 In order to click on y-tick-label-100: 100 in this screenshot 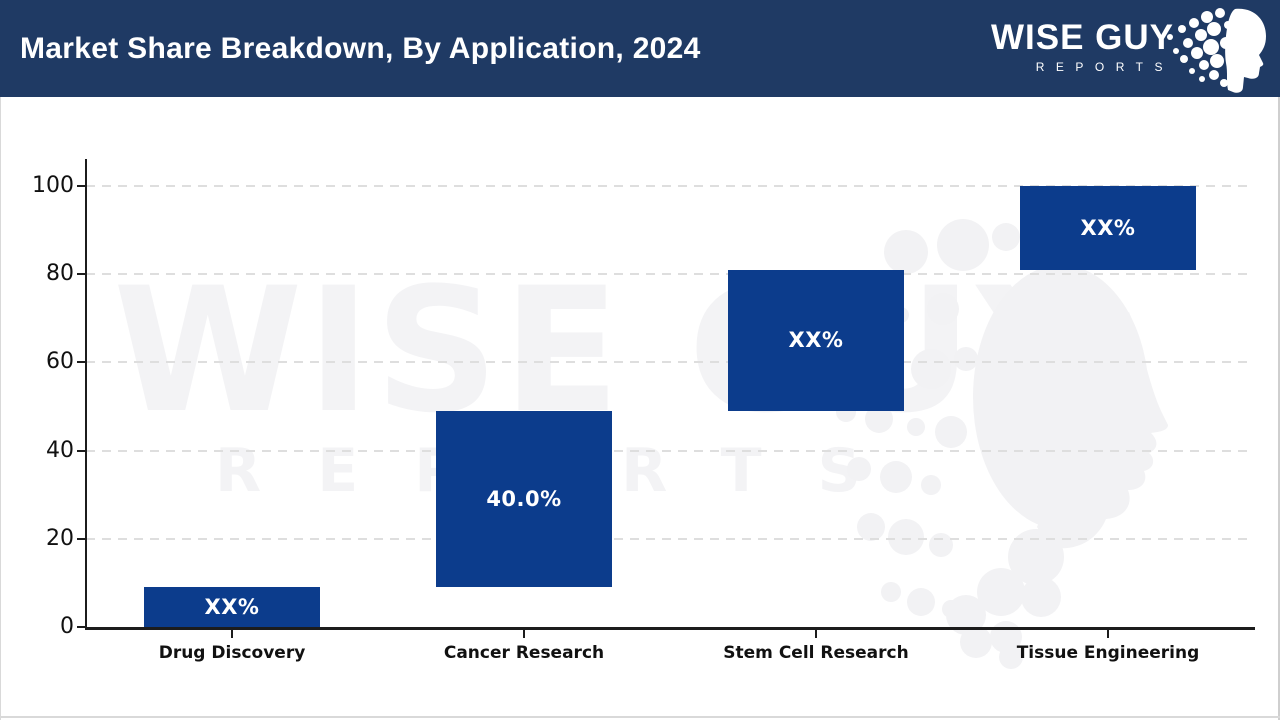, I will do `click(53, 185)`.